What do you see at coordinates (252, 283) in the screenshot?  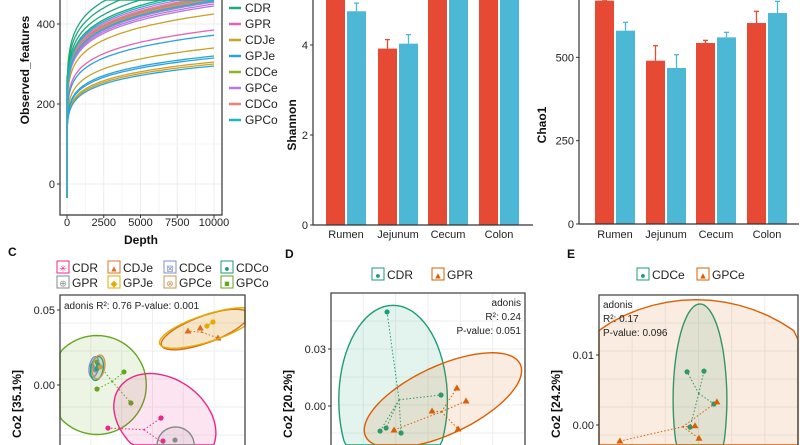 I see `legend-label-GPCo: GPCo` at bounding box center [252, 283].